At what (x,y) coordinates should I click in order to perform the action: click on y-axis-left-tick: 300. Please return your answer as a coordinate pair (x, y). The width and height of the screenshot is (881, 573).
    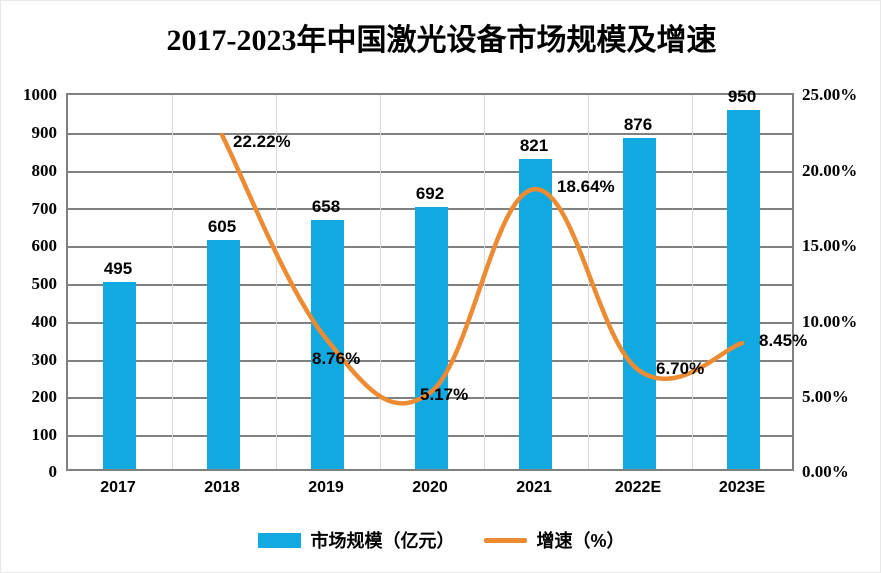
    Looking at the image, I should click on (44, 359).